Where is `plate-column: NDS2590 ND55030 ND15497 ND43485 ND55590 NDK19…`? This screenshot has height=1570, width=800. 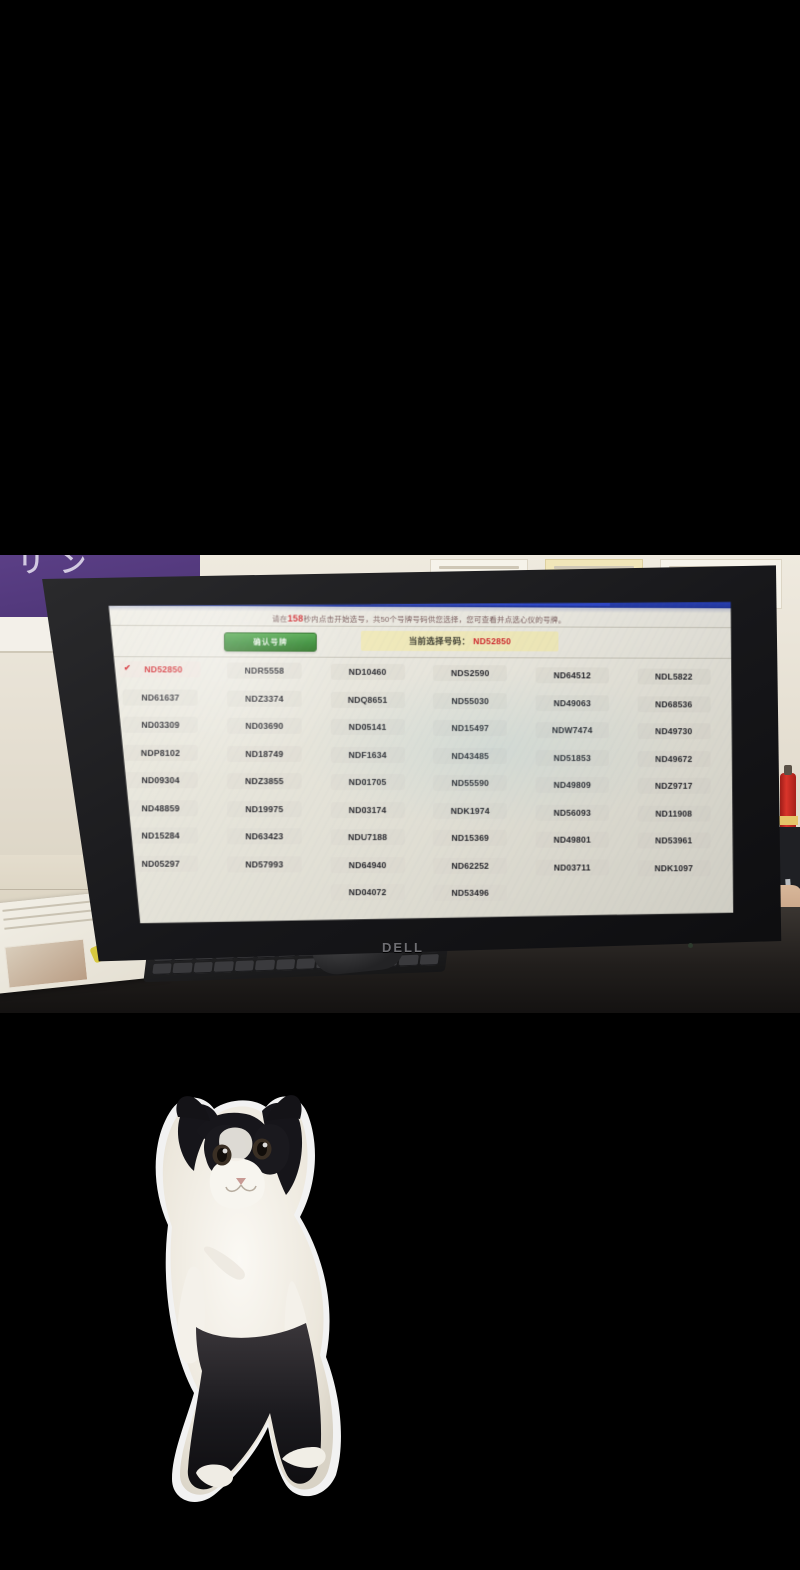 plate-column: NDS2590 ND55030 ND15497 ND43485 ND55590 NDK19… is located at coordinates (470, 790).